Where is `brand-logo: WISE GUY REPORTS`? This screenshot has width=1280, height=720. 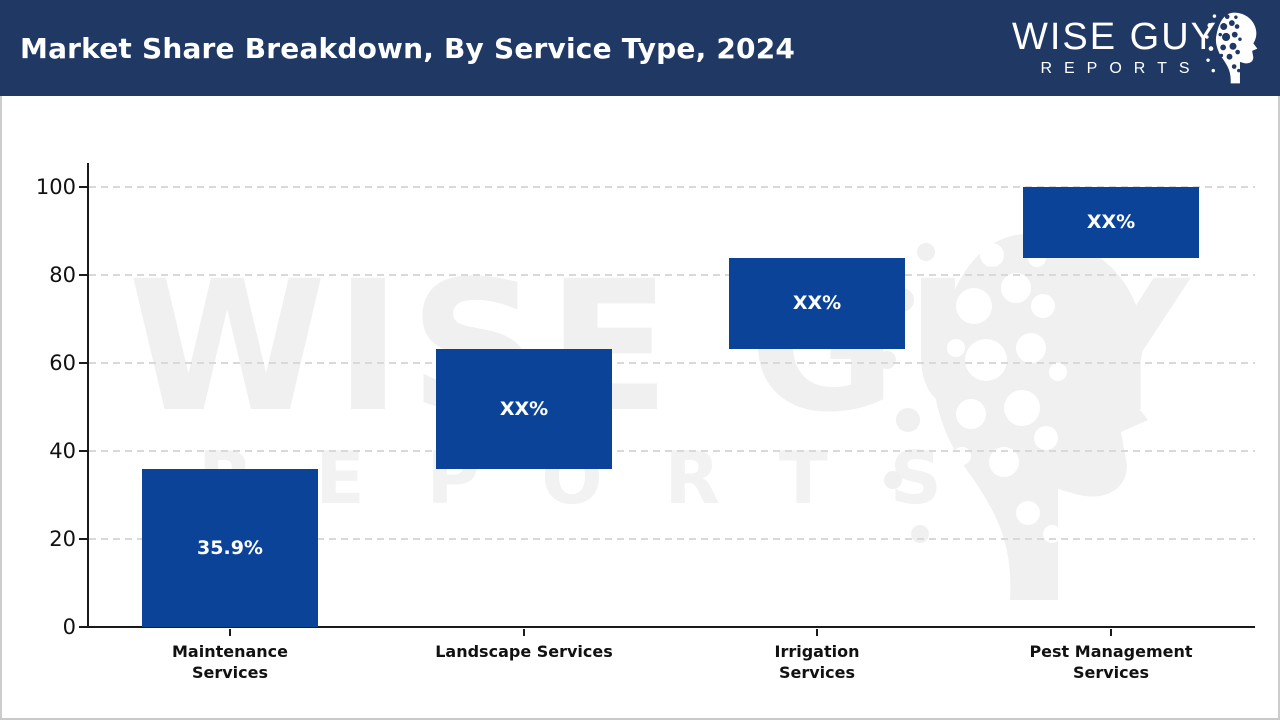 brand-logo: WISE GUY REPORTS is located at coordinates (1137, 48).